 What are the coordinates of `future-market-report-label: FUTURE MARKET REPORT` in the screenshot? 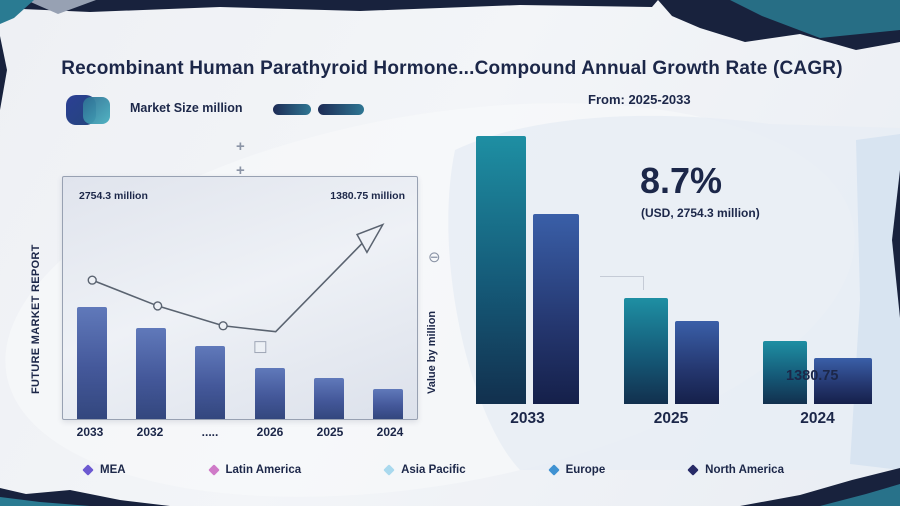 It's located at (36, 319).